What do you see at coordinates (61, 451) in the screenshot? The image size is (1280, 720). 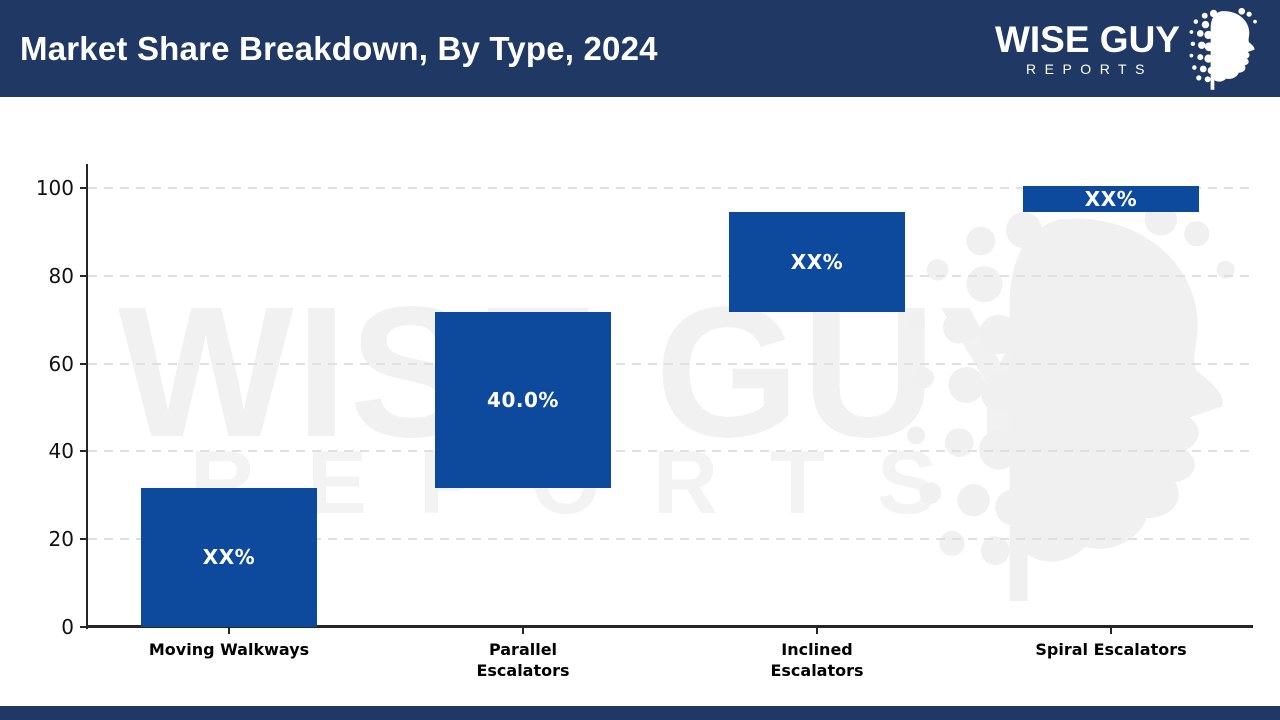 I see `y-tick-label: 40` at bounding box center [61, 451].